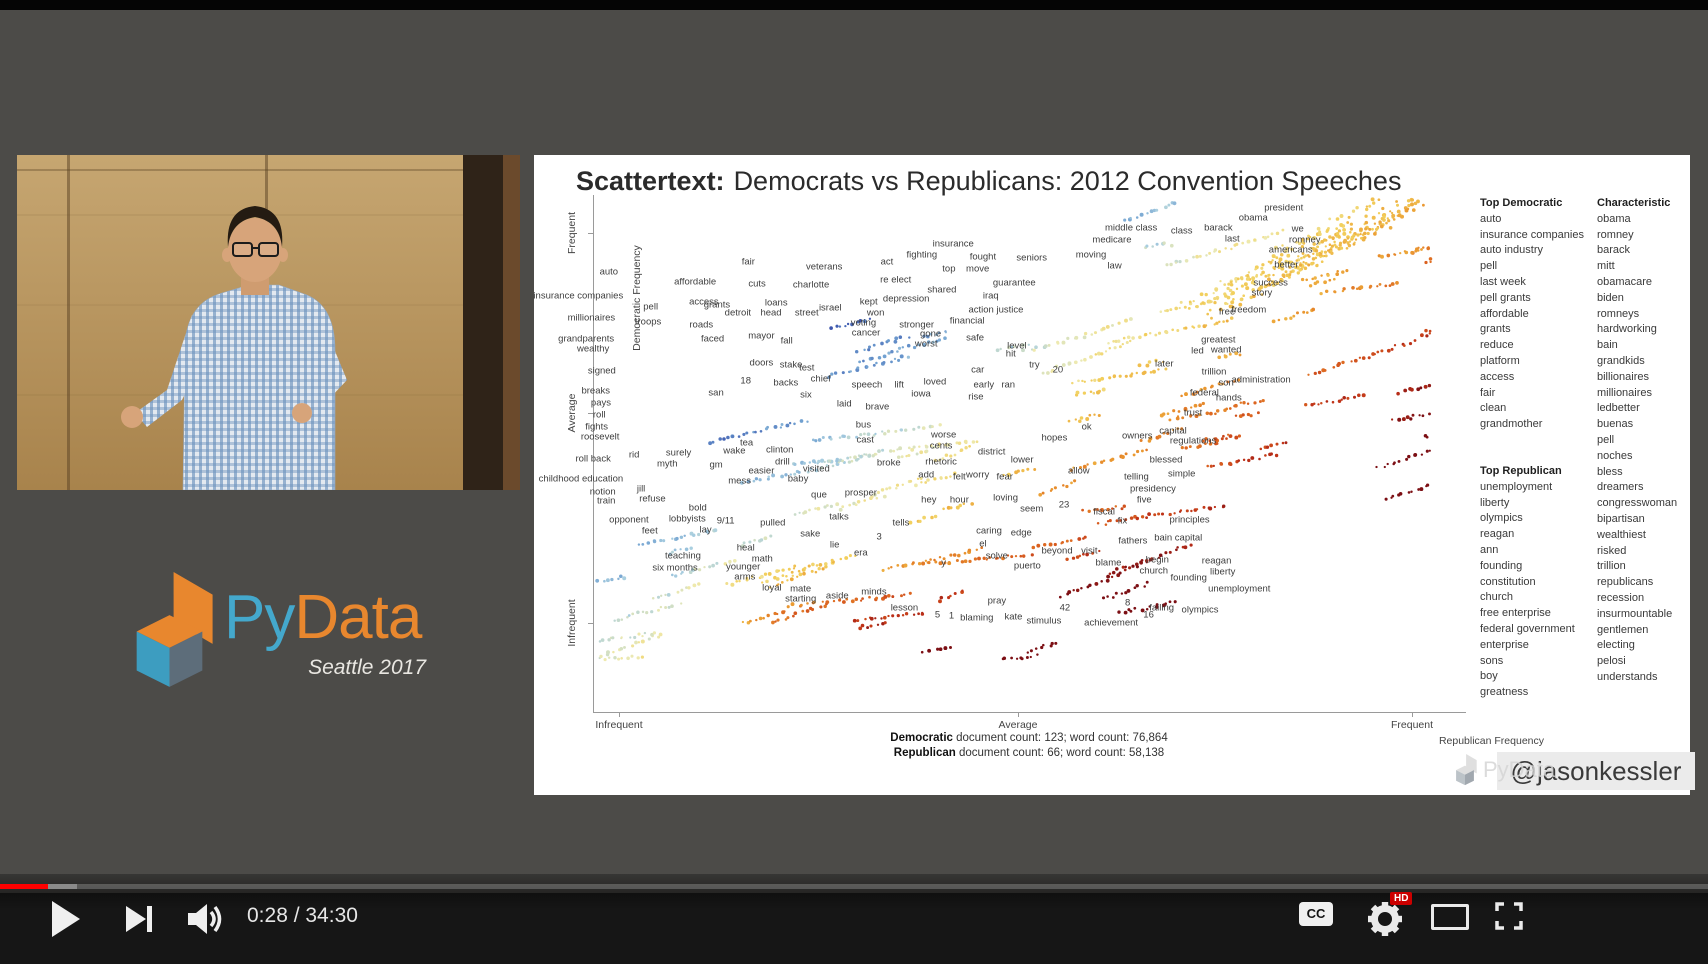 This screenshot has height=964, width=1708. I want to click on list-item: grandkids, so click(1621, 360).